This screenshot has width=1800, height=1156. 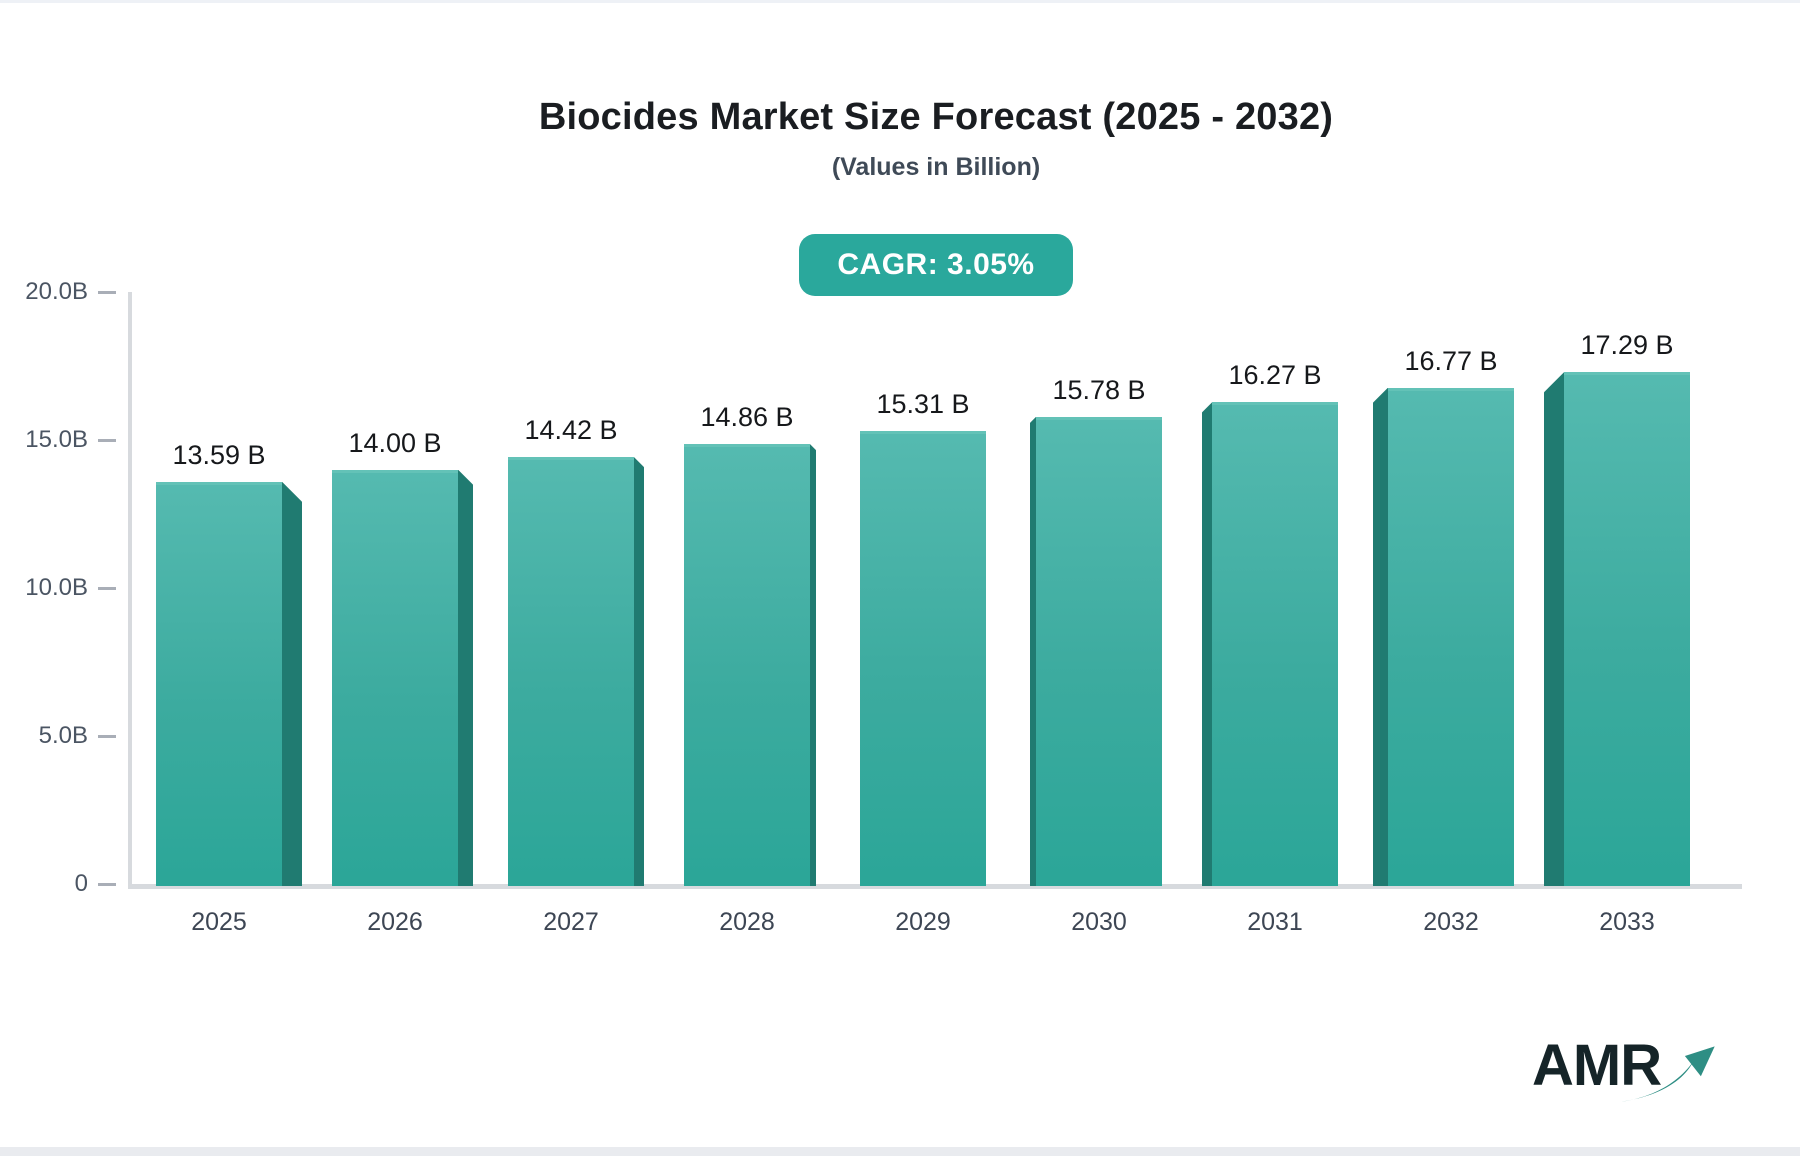 What do you see at coordinates (395, 922) in the screenshot?
I see `x-tick-label: 2026` at bounding box center [395, 922].